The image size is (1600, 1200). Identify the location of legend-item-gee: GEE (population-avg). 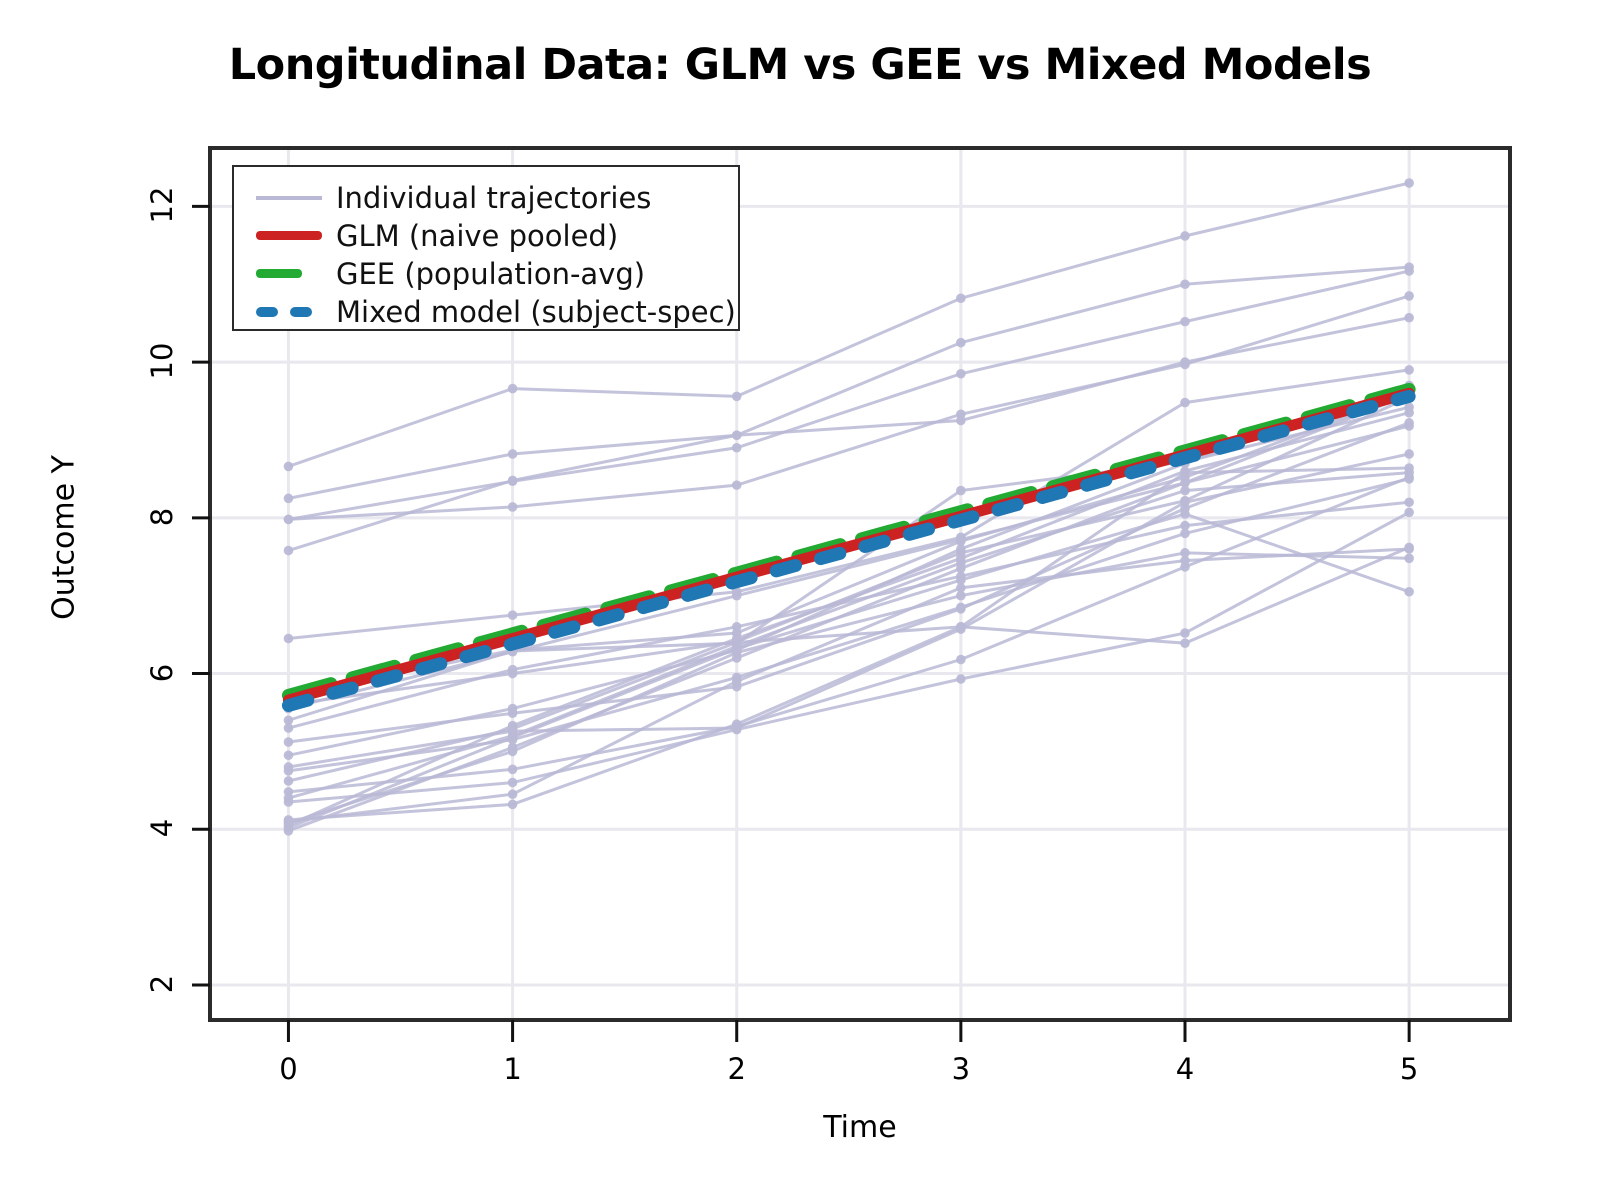
(486, 274).